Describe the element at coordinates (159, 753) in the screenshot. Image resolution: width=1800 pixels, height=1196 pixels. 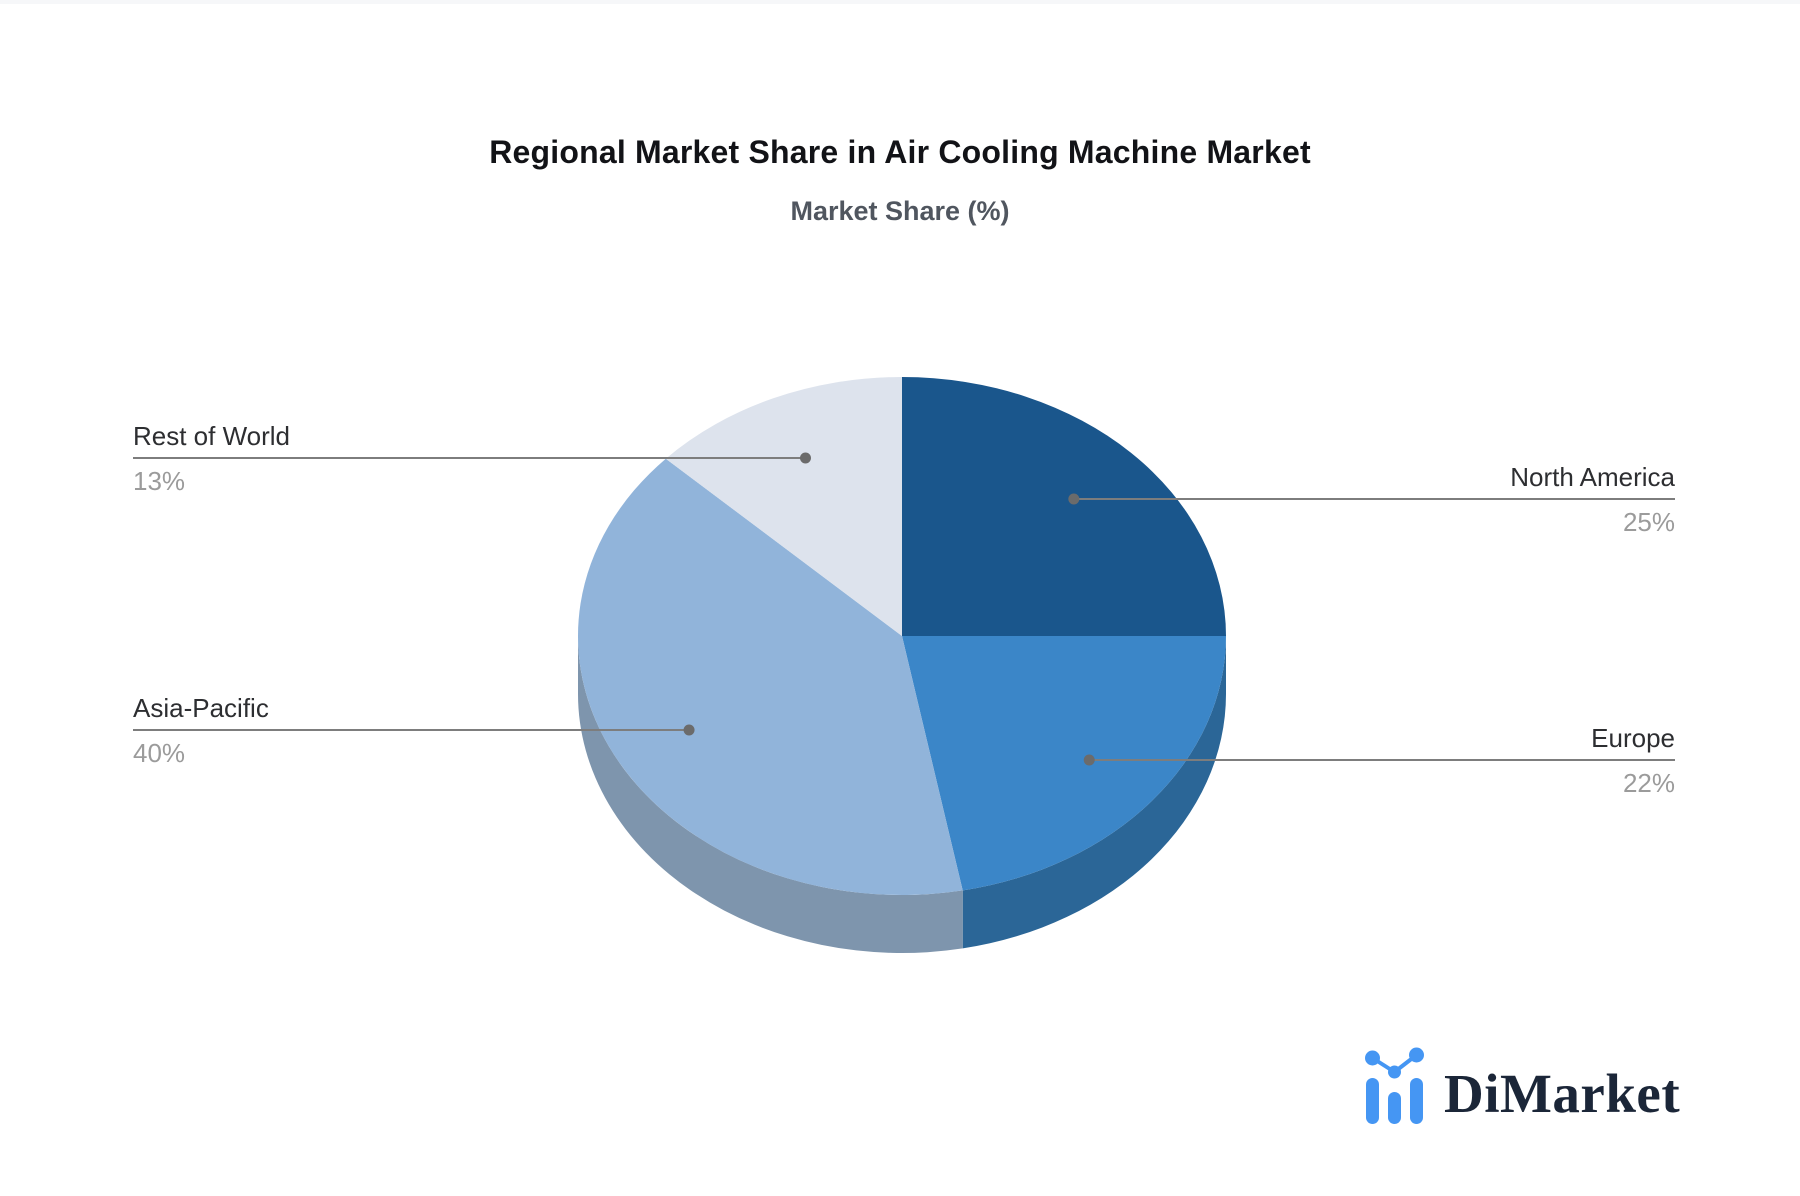
I see `slice-value-asia-pacific: 40%` at that location.